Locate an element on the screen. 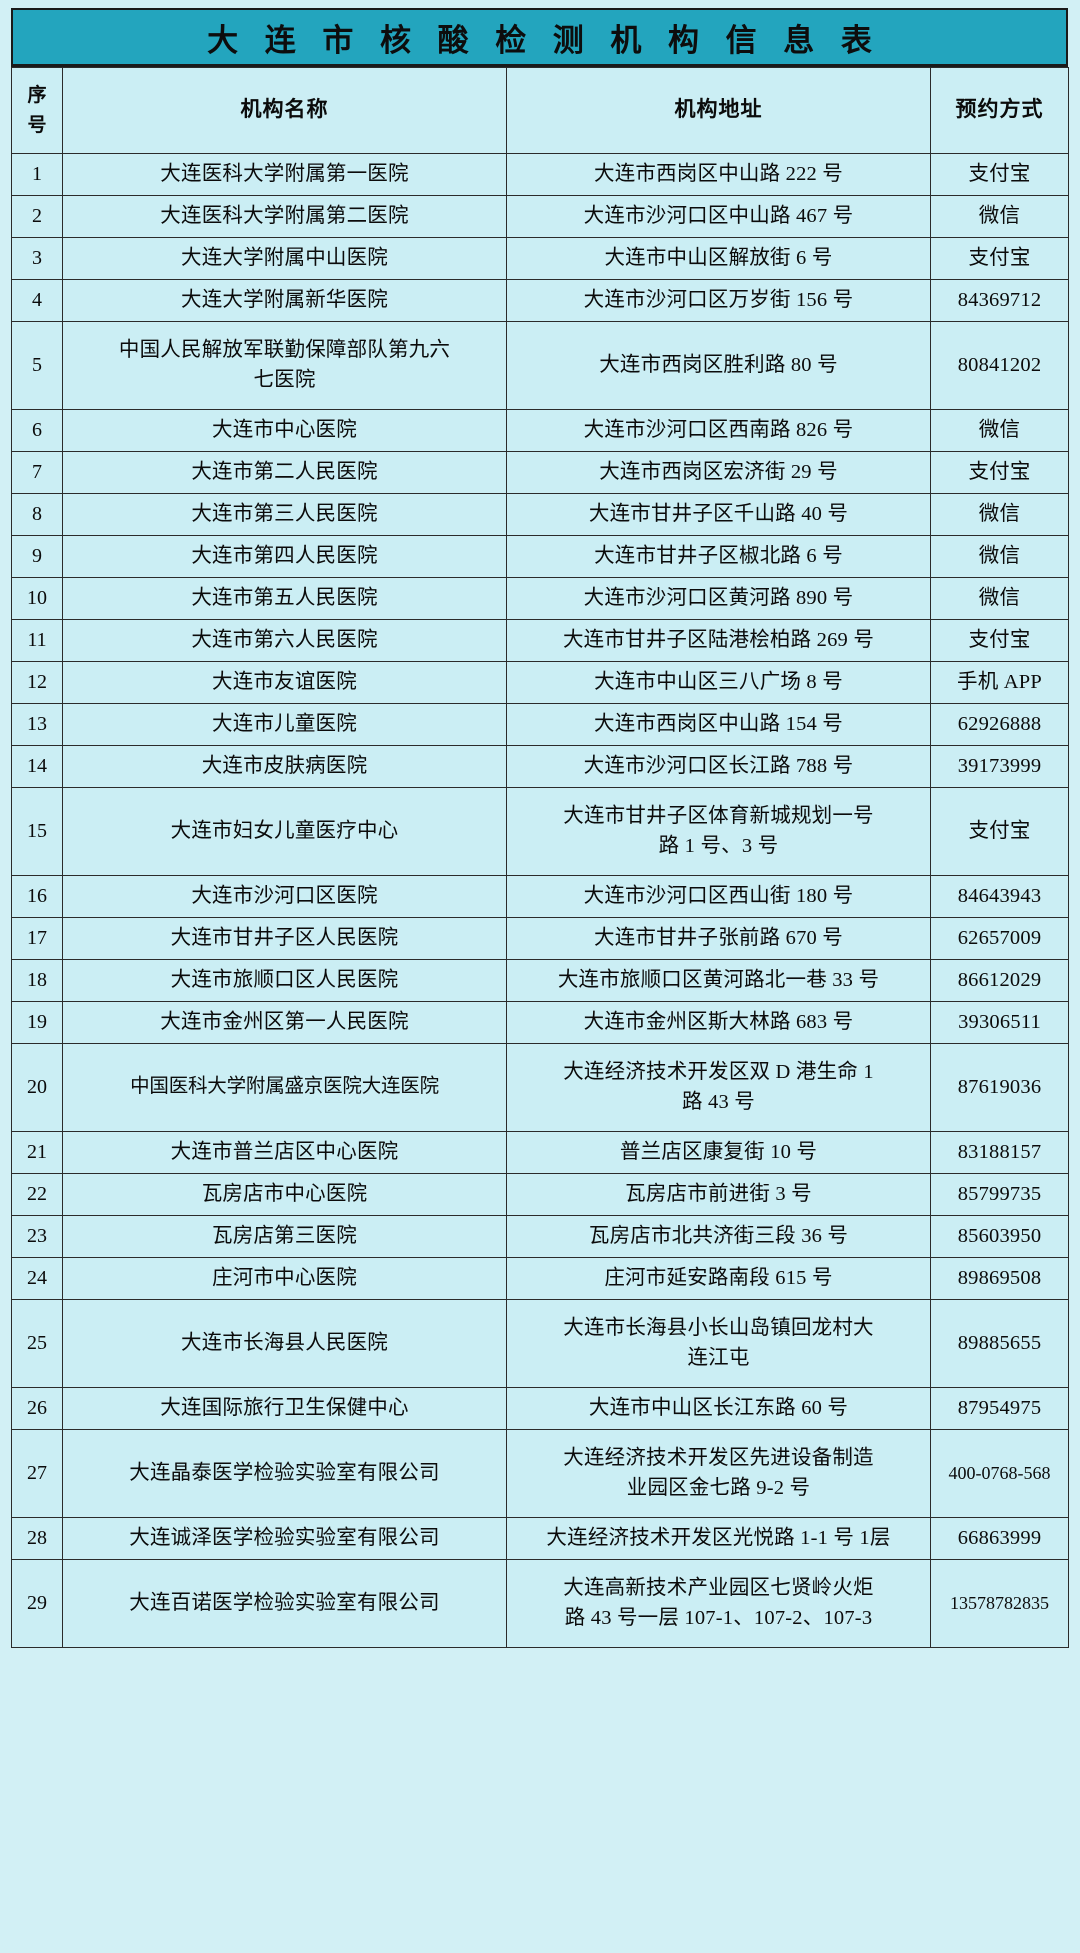 This screenshot has height=1953, width=1080. cell-index: 29 is located at coordinates (37, 1603).